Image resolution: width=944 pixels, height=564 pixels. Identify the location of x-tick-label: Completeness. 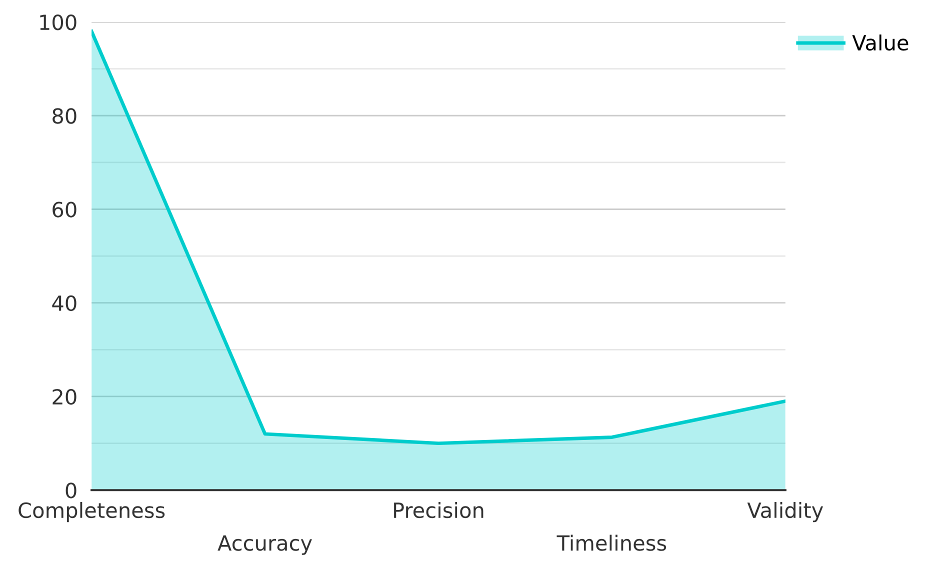
(91, 512).